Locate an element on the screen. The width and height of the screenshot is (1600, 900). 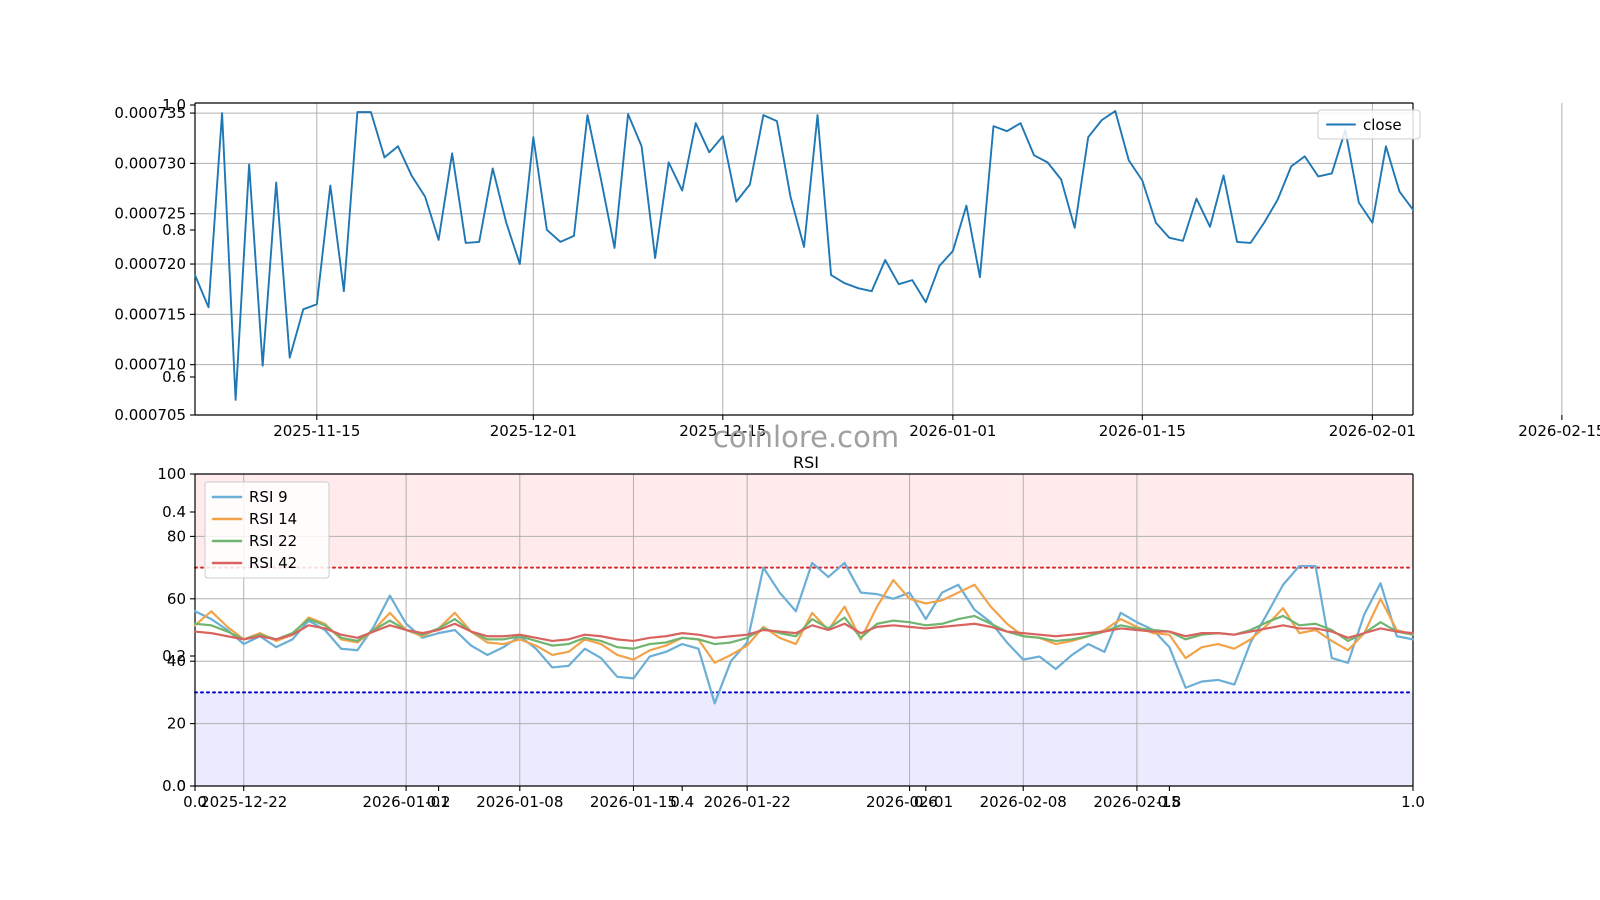
rsi-x-tick-label-secondary: 1.0 is located at coordinates (1413, 802).